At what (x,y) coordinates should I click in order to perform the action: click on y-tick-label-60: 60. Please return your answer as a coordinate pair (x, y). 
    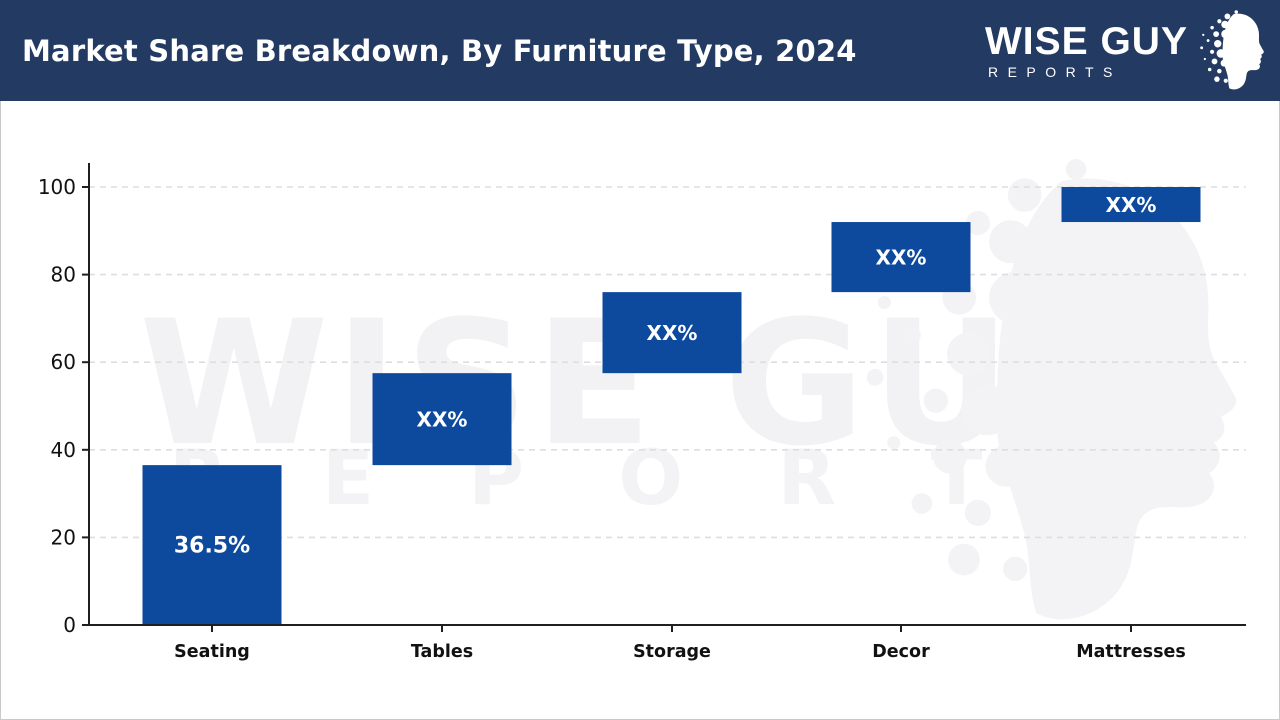
    Looking at the image, I should click on (63, 362).